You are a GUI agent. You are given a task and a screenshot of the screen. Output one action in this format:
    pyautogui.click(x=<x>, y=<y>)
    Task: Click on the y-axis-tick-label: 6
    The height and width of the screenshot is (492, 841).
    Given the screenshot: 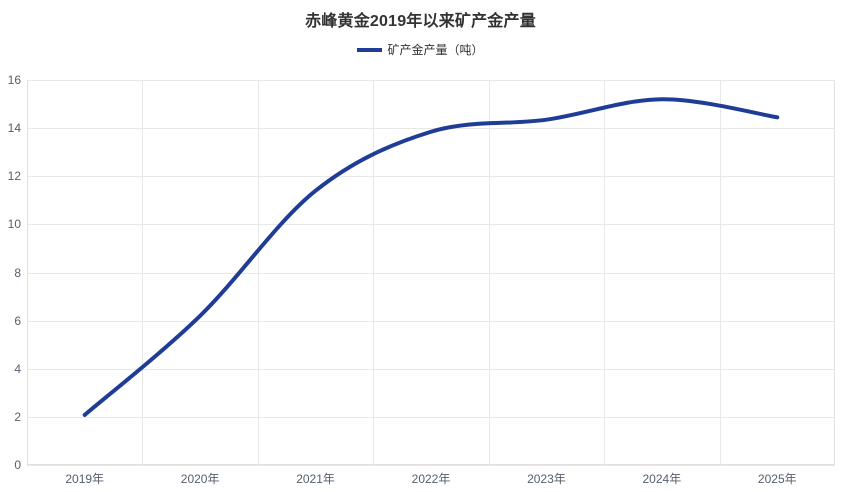 What is the action you would take?
    pyautogui.click(x=17, y=320)
    